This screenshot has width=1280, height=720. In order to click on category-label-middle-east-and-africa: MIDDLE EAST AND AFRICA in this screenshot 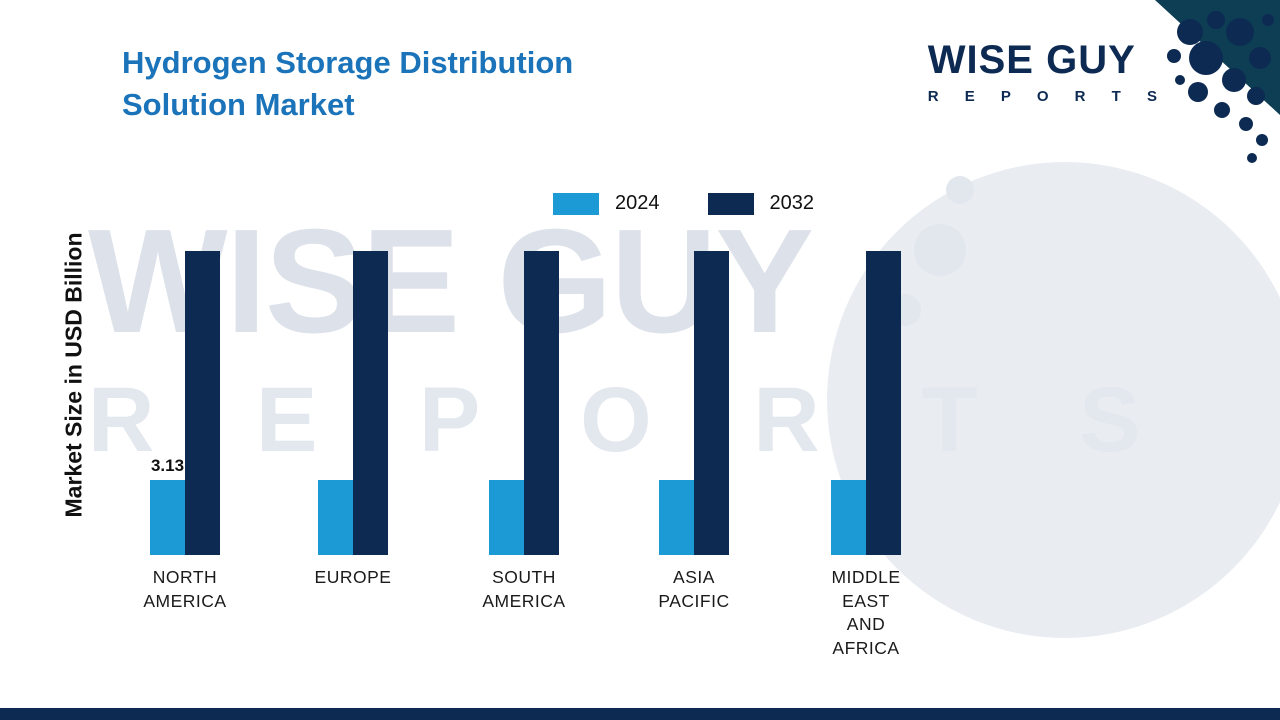, I will do `click(866, 612)`.